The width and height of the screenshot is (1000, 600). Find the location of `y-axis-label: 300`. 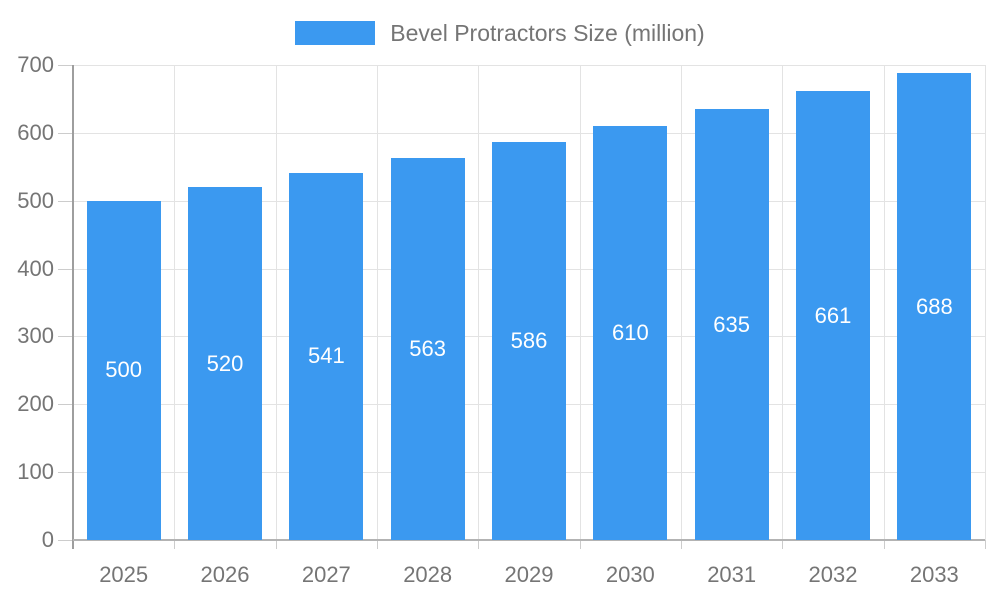

y-axis-label: 300 is located at coordinates (35, 336).